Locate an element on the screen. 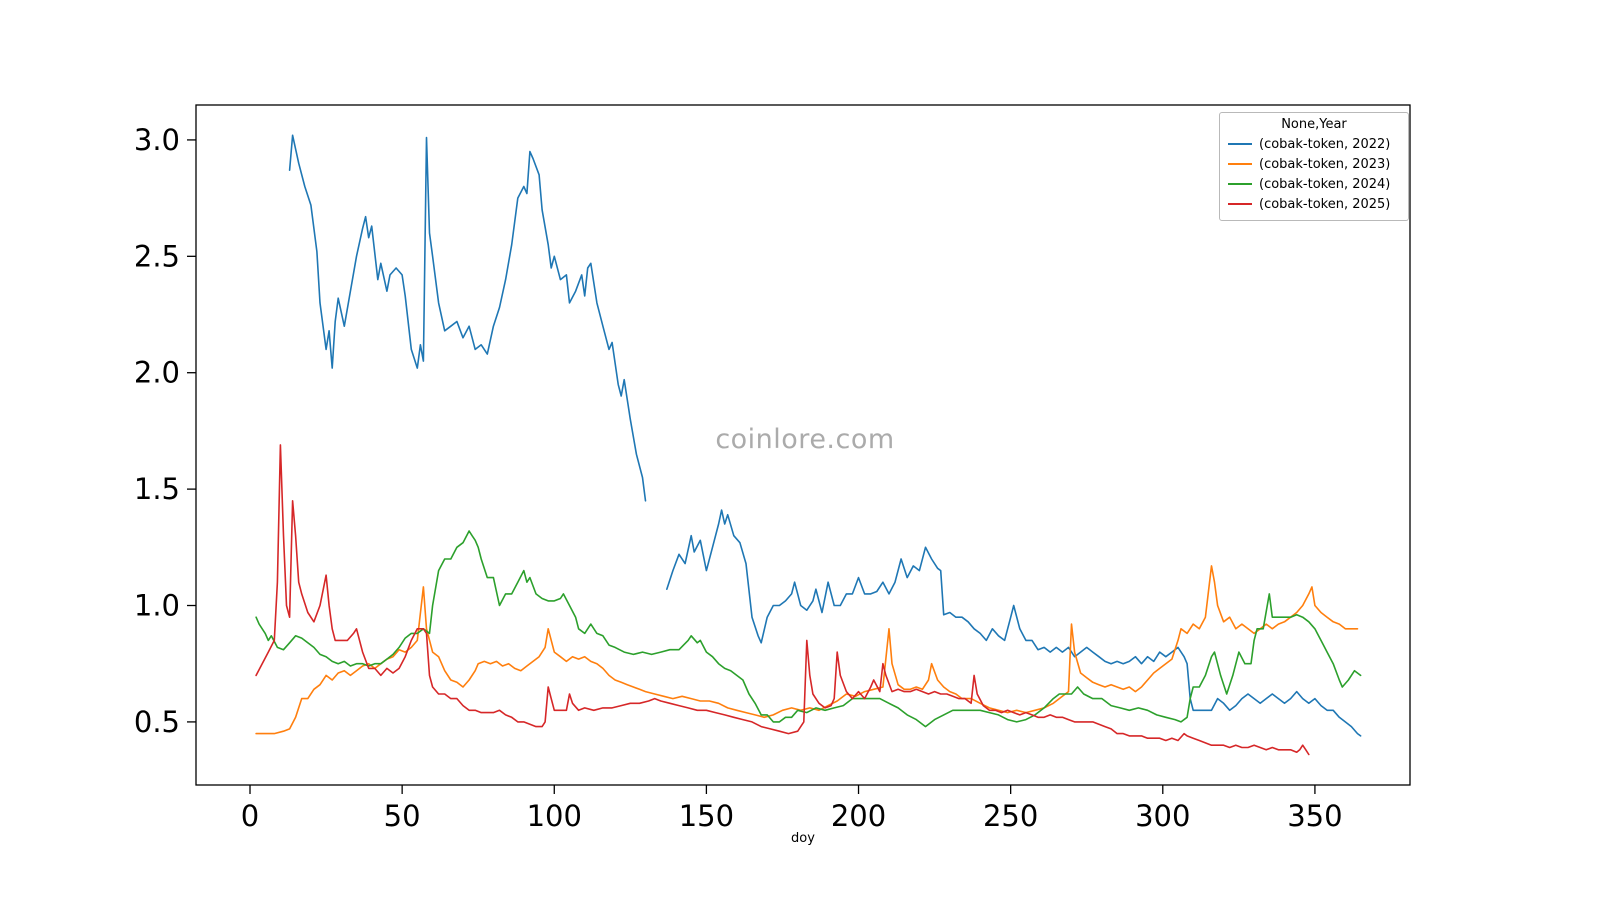 This screenshot has width=1600, height=900. legend-entry: (cobak-token, 2024) is located at coordinates (1314, 184).